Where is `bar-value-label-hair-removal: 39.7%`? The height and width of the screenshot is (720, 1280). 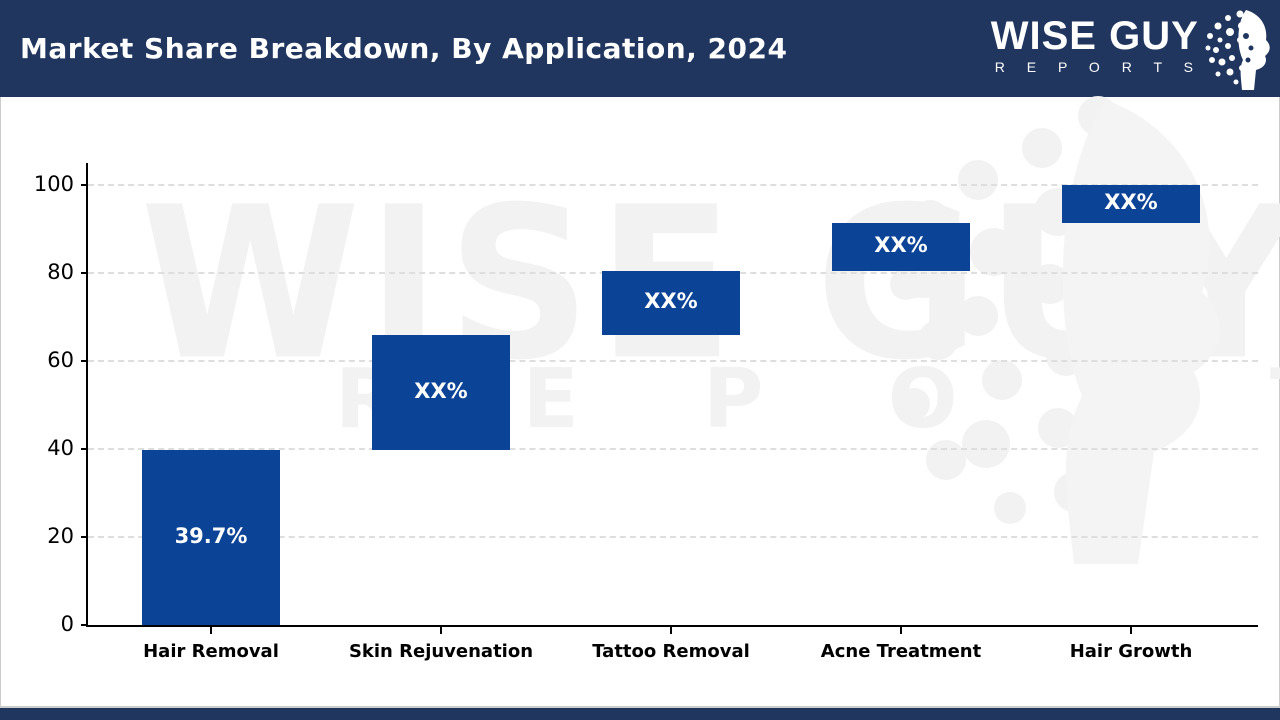
bar-value-label-hair-removal: 39.7% is located at coordinates (211, 535).